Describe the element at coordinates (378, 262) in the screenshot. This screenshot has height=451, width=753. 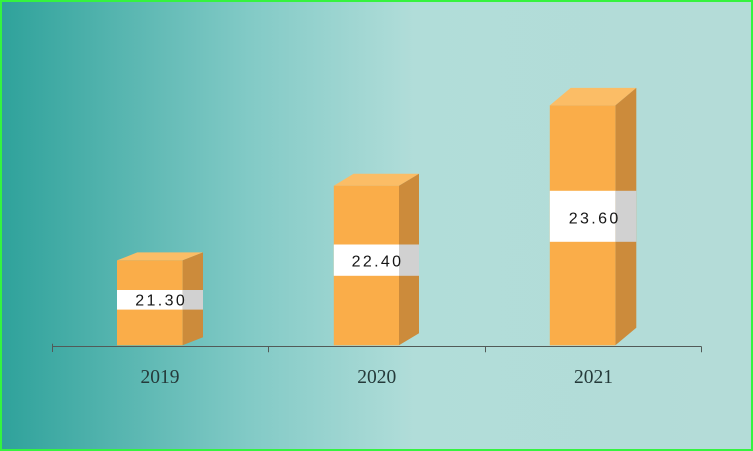
I see `svg-text: 22.40` at that location.